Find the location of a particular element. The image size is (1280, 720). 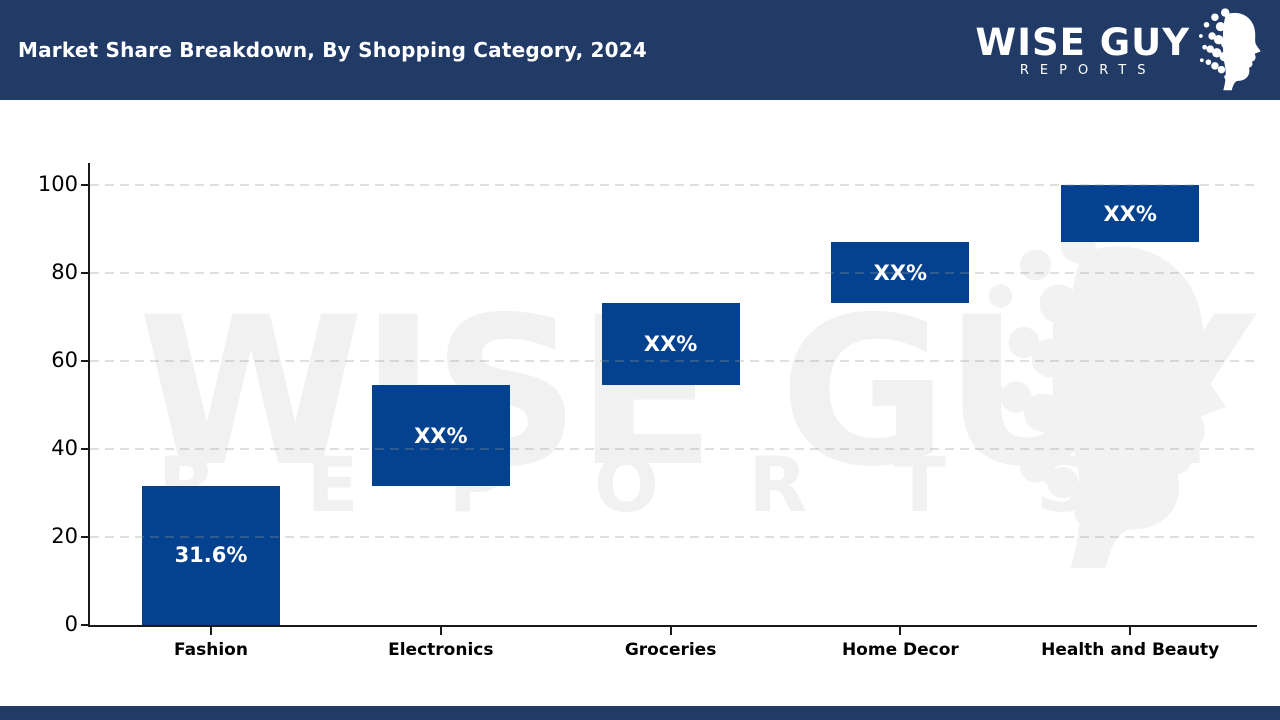

wise-guy-reports-logo: WISE GUY REPORTS is located at coordinates (1119, 50).